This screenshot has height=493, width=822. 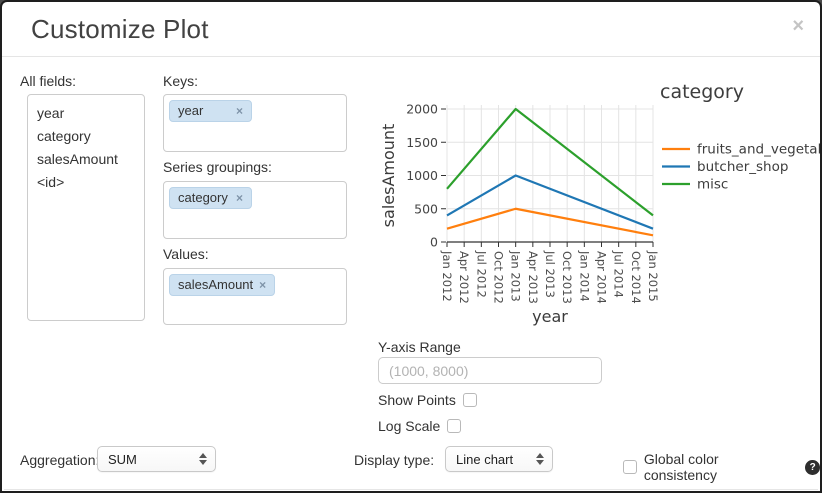 I want to click on global-color-label: Global color consistency, so click(x=681, y=467).